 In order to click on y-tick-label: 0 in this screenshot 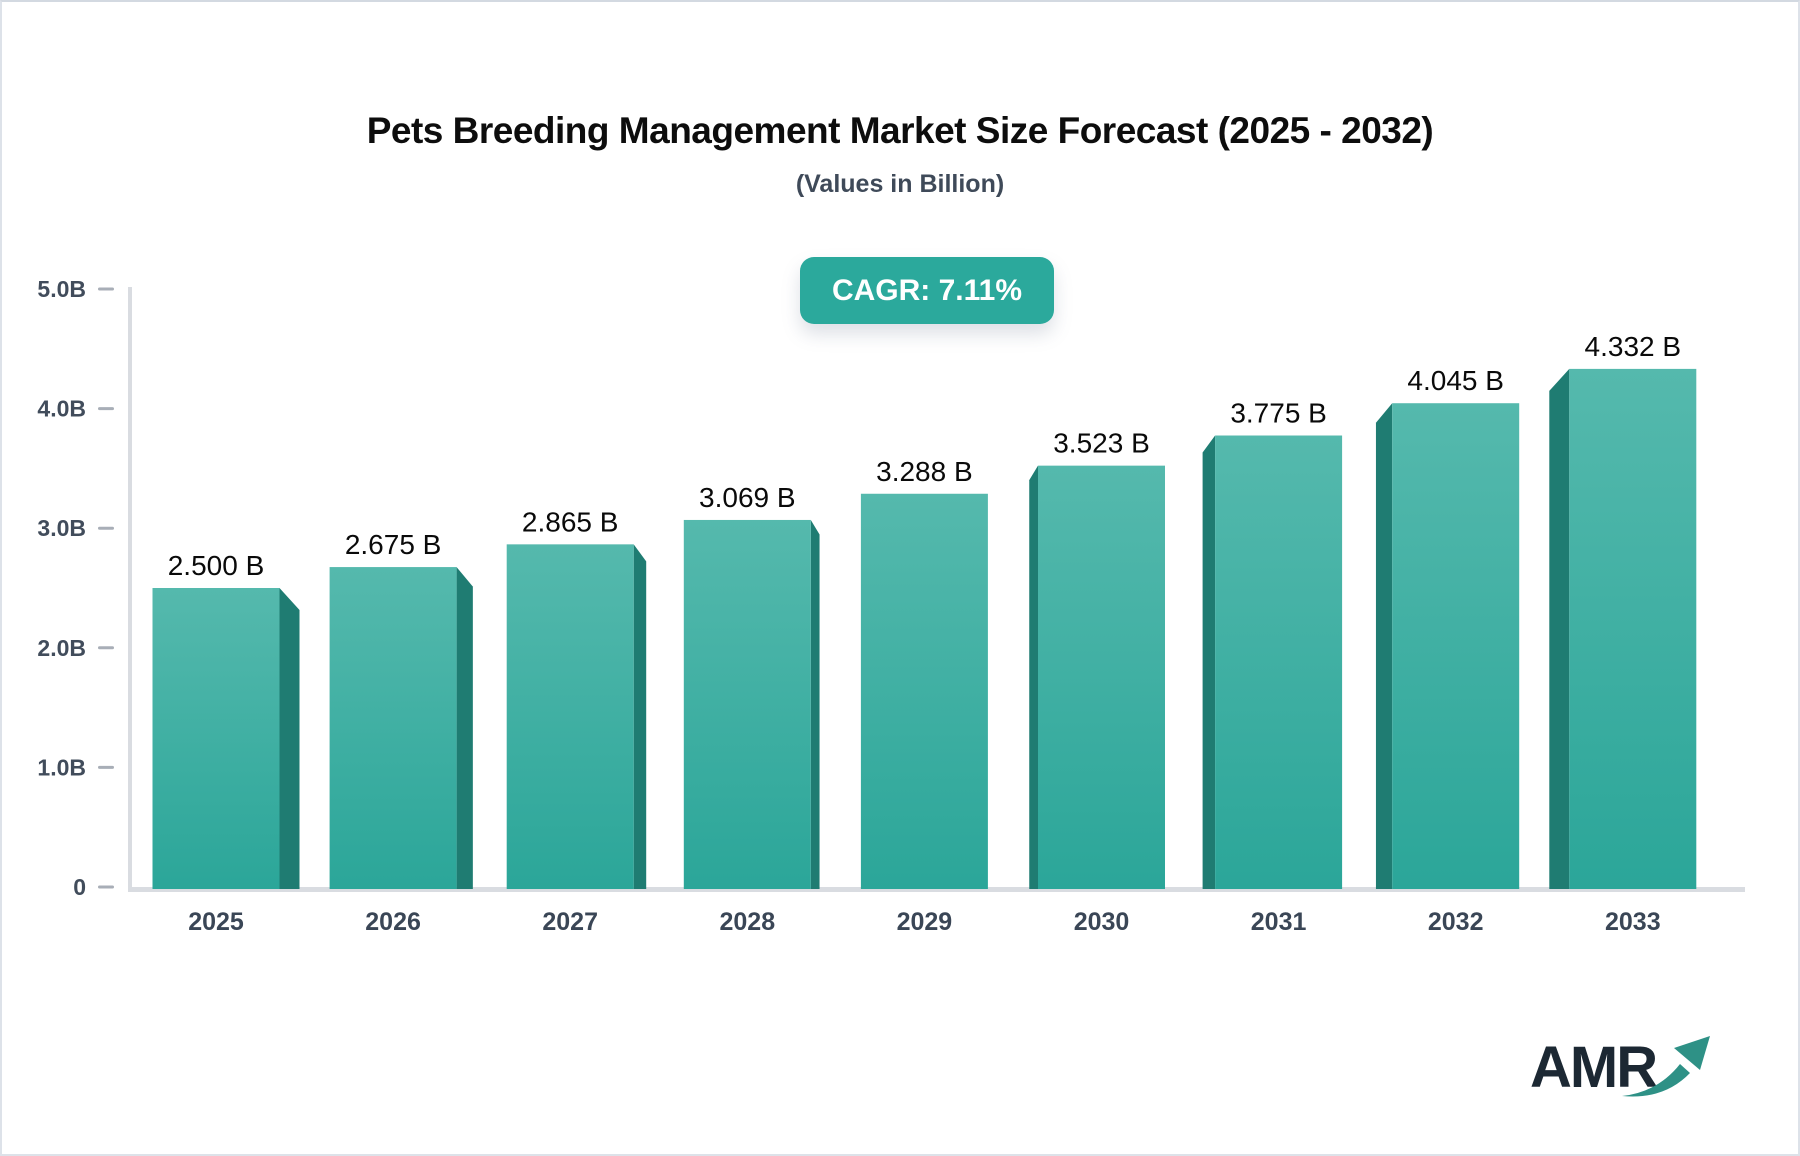, I will do `click(79, 887)`.